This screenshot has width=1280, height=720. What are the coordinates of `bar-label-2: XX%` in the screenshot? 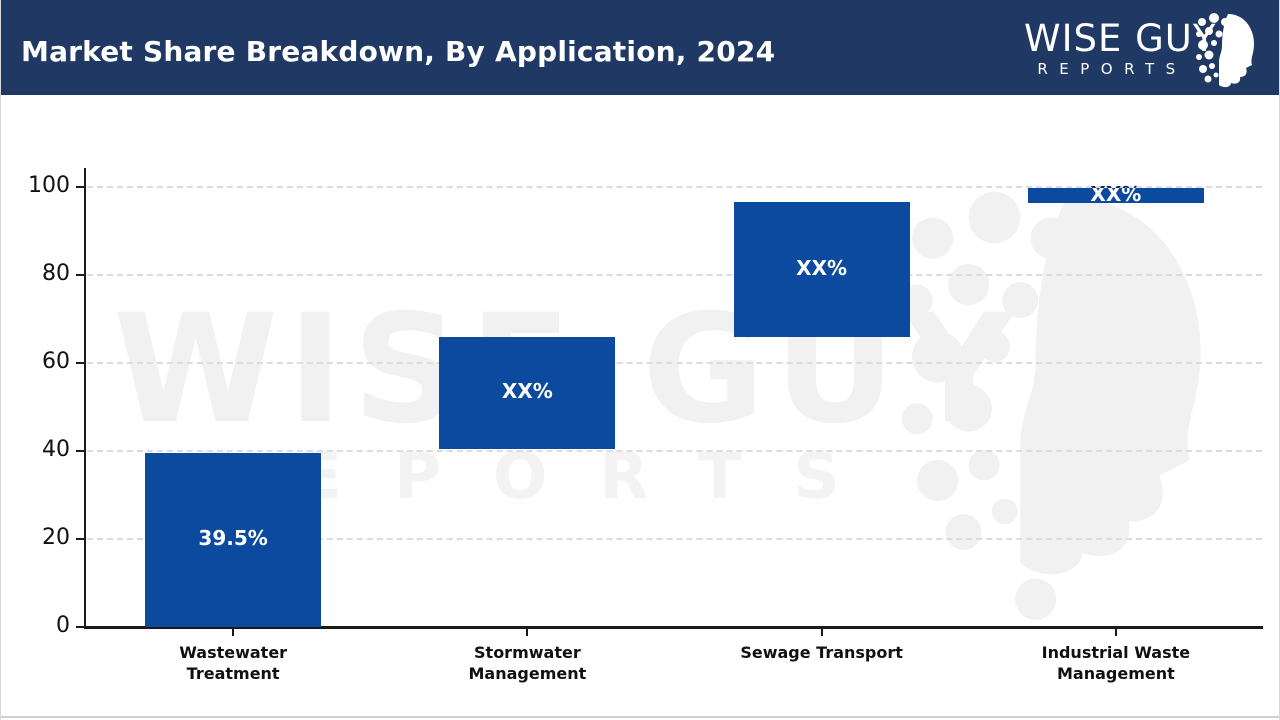 It's located at (822, 267).